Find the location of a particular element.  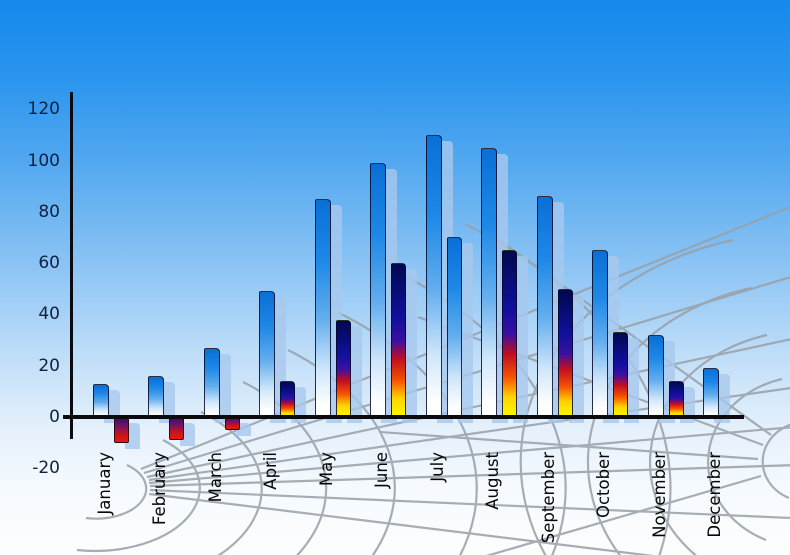

y-tick-label-120: 120 is located at coordinates (43, 109).